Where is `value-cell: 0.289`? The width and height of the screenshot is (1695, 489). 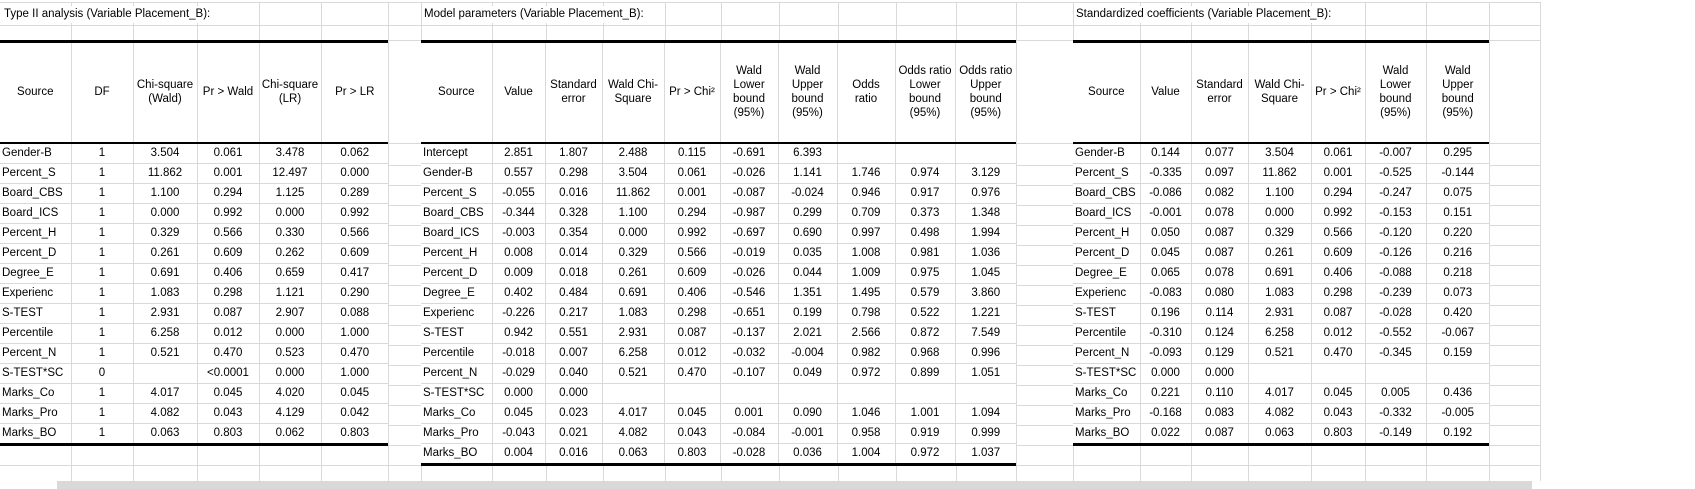 value-cell: 0.289 is located at coordinates (354, 193).